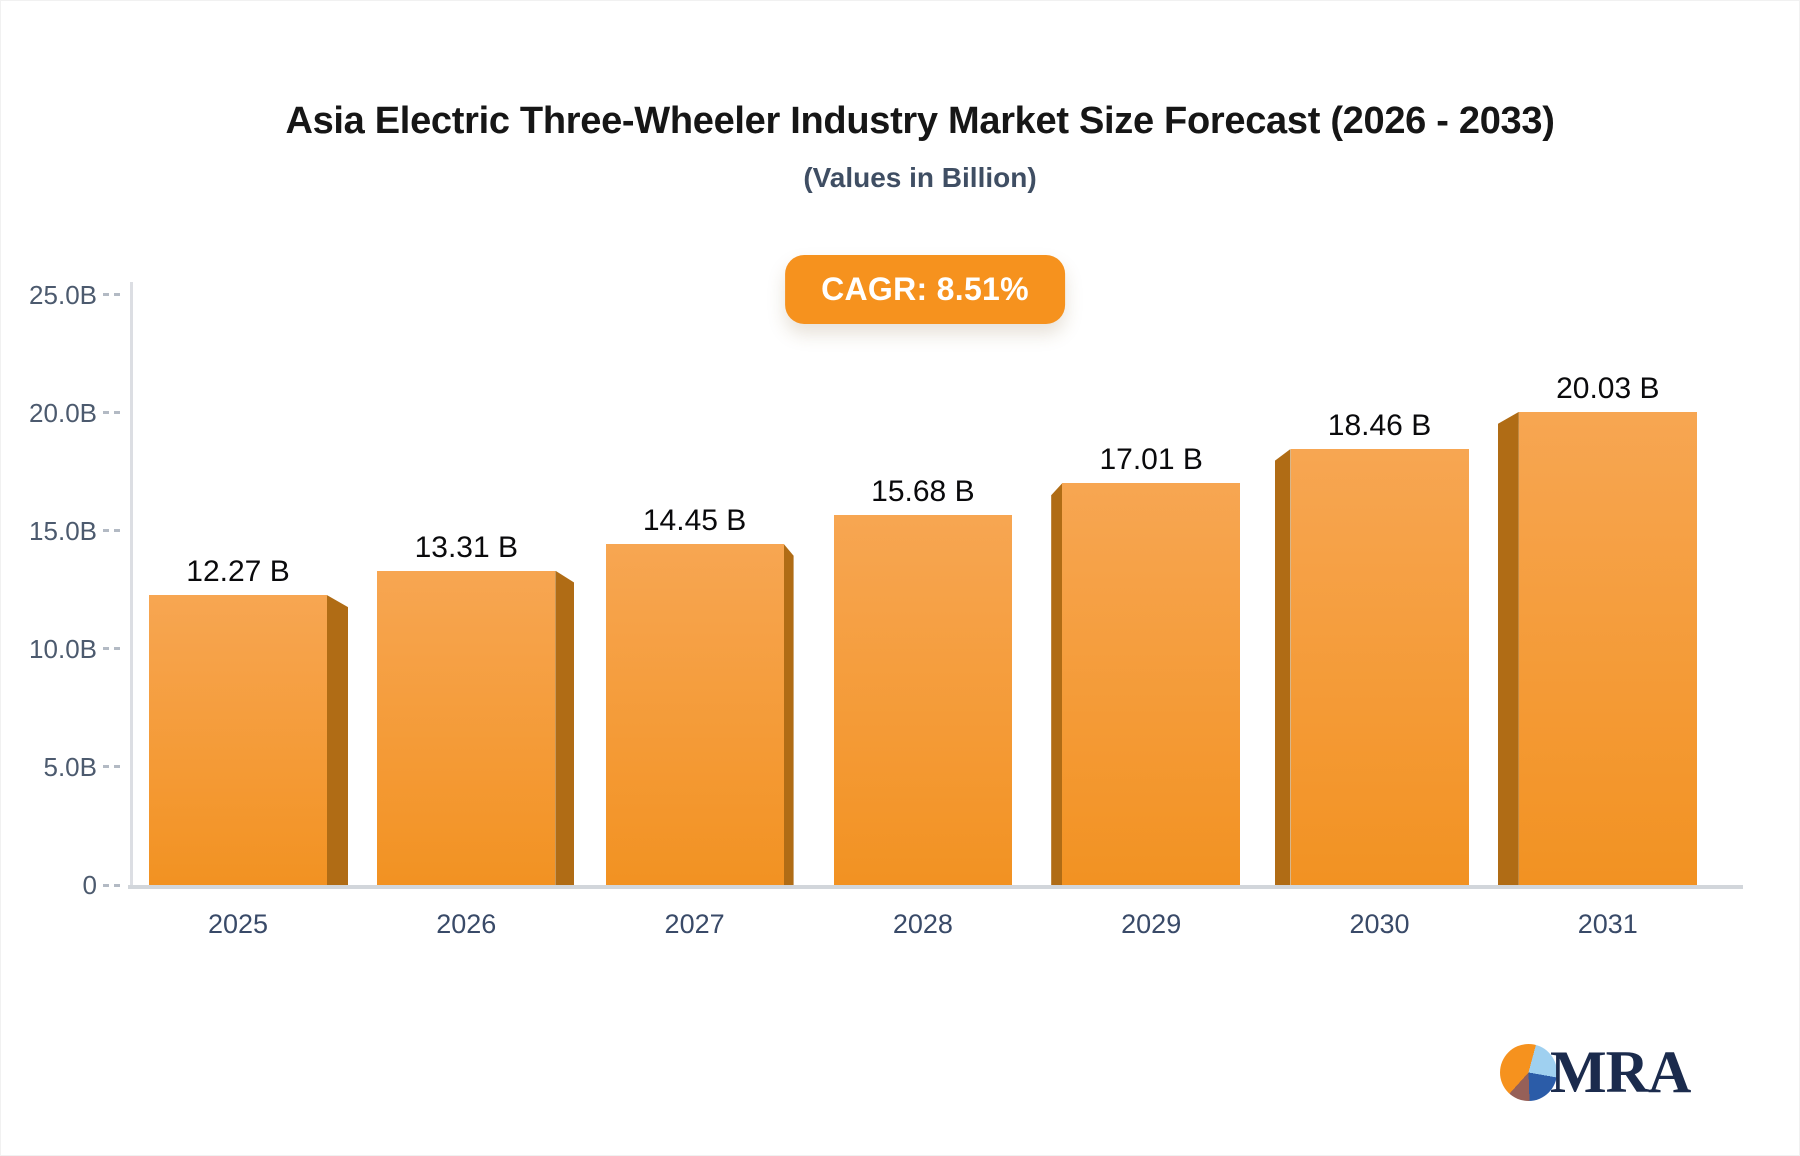 Image resolution: width=1800 pixels, height=1156 pixels. I want to click on y-axis-label: 0, so click(89, 885).